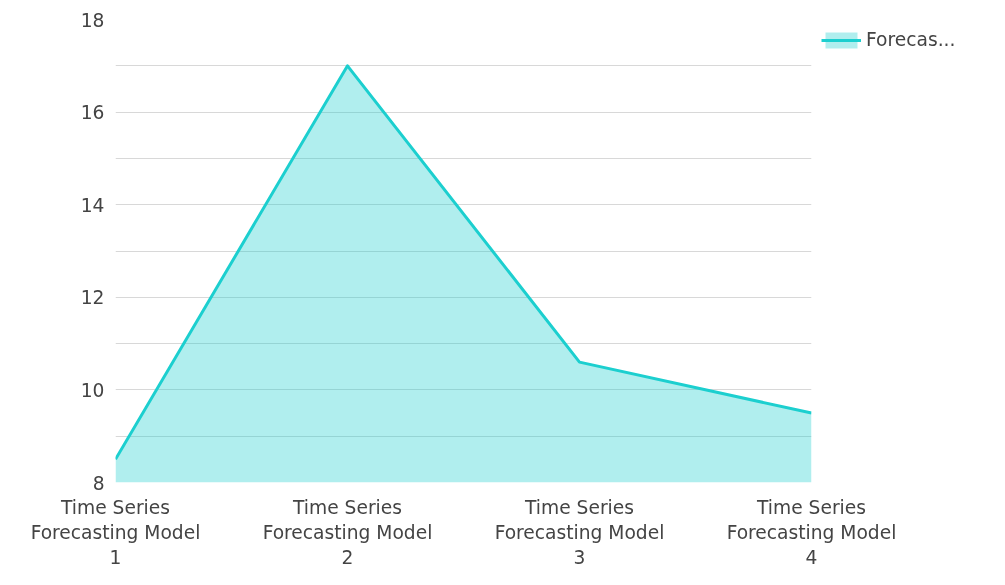  I want to click on x-tick-label: Time Series Forecasting Model 3, so click(579, 532).